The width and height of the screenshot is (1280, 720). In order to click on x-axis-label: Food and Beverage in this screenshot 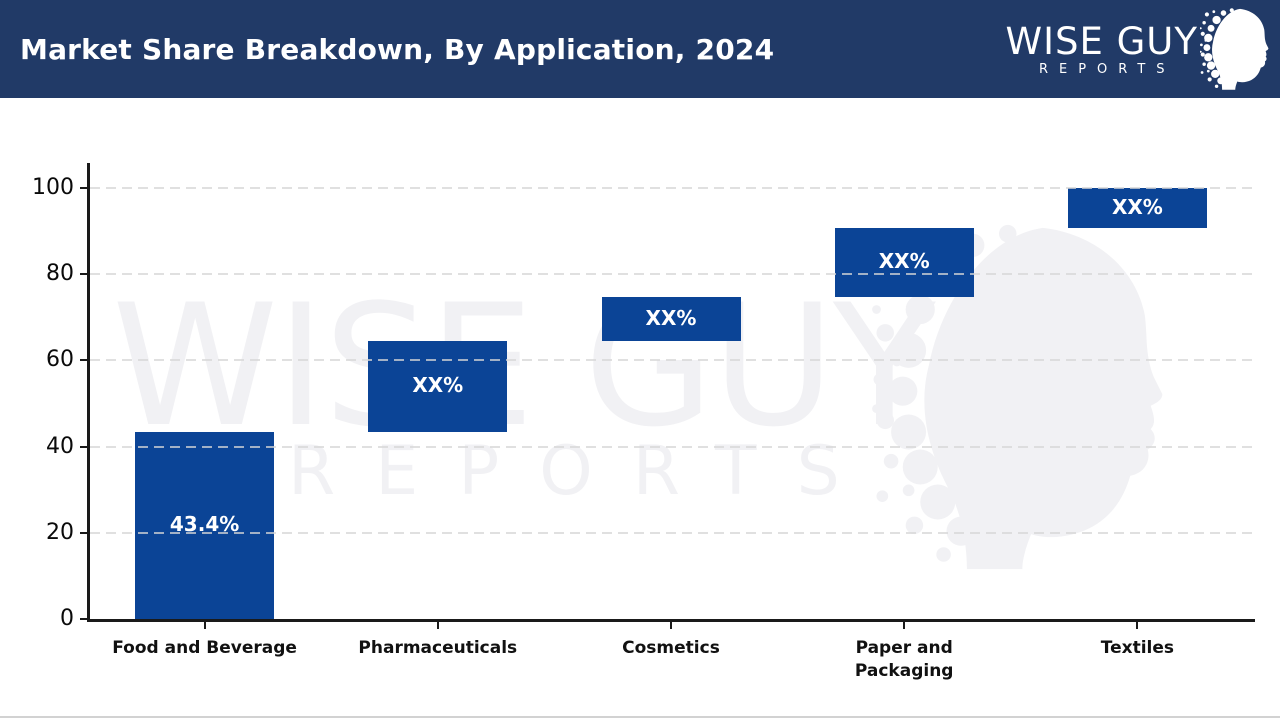, I will do `click(204, 648)`.